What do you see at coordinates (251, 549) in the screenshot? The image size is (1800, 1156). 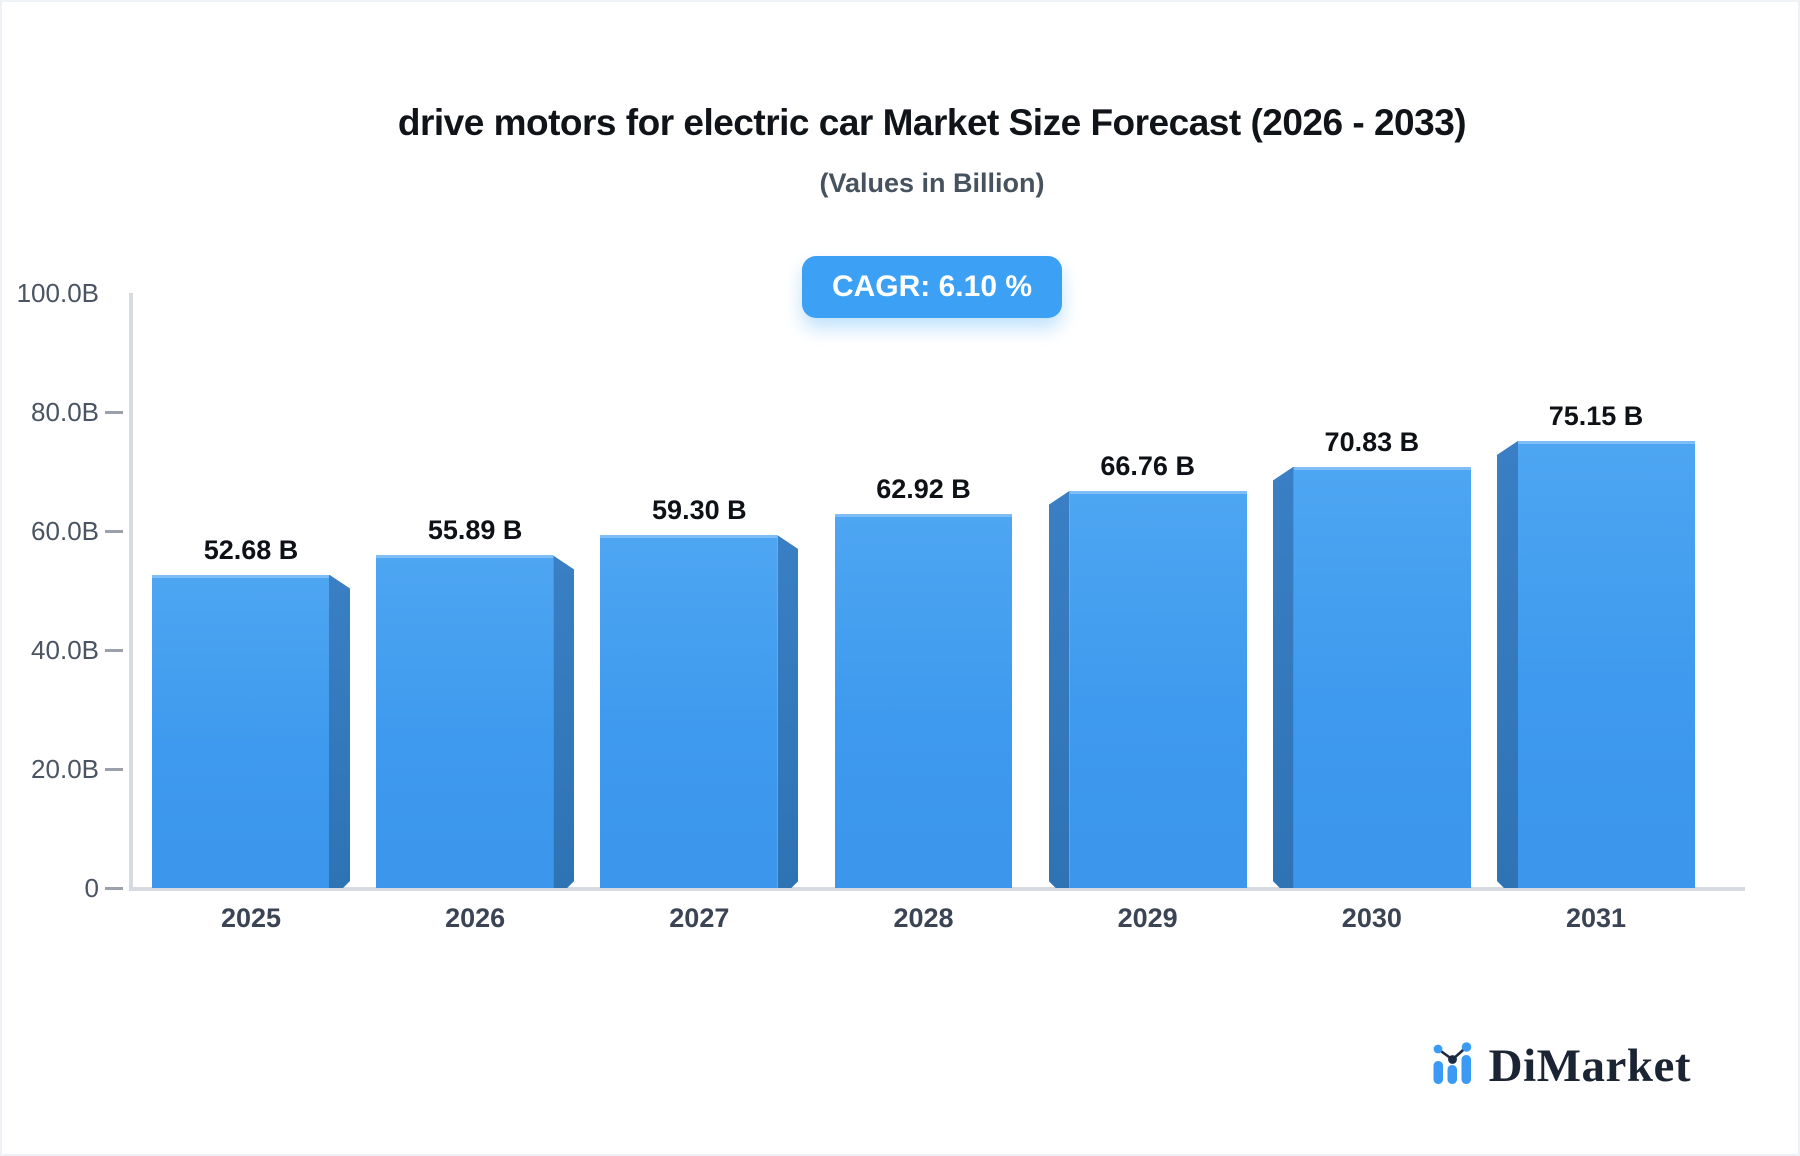 I see `bar-value-2025: 52.68 B` at bounding box center [251, 549].